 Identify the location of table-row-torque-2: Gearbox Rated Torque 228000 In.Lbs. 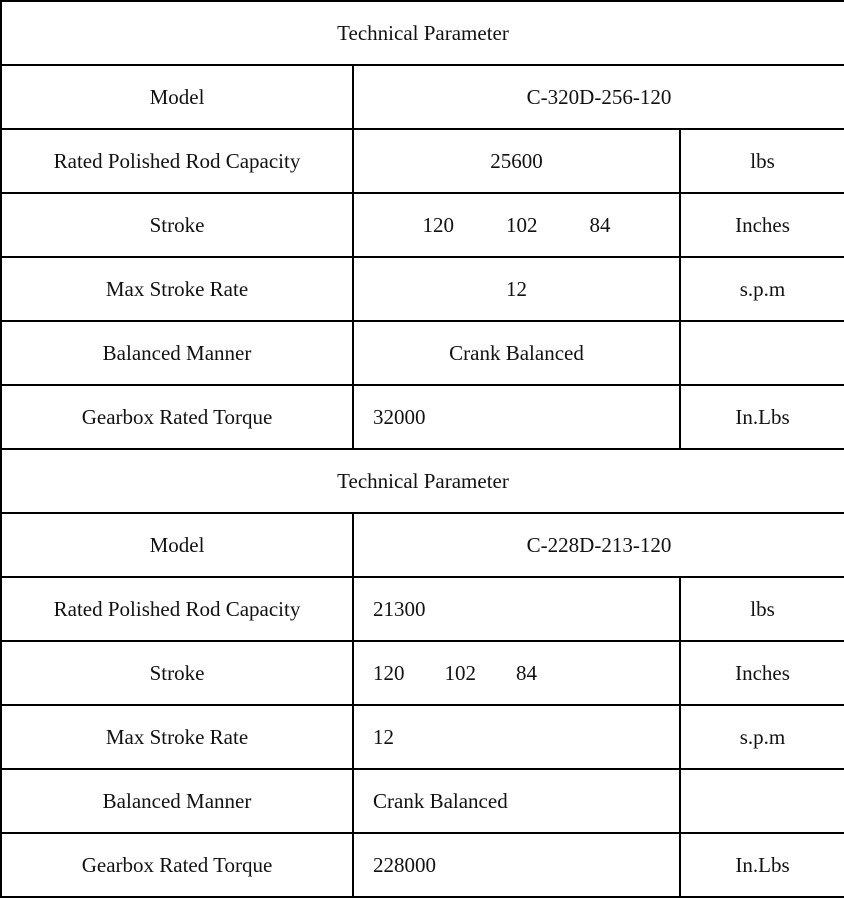
(422, 865).